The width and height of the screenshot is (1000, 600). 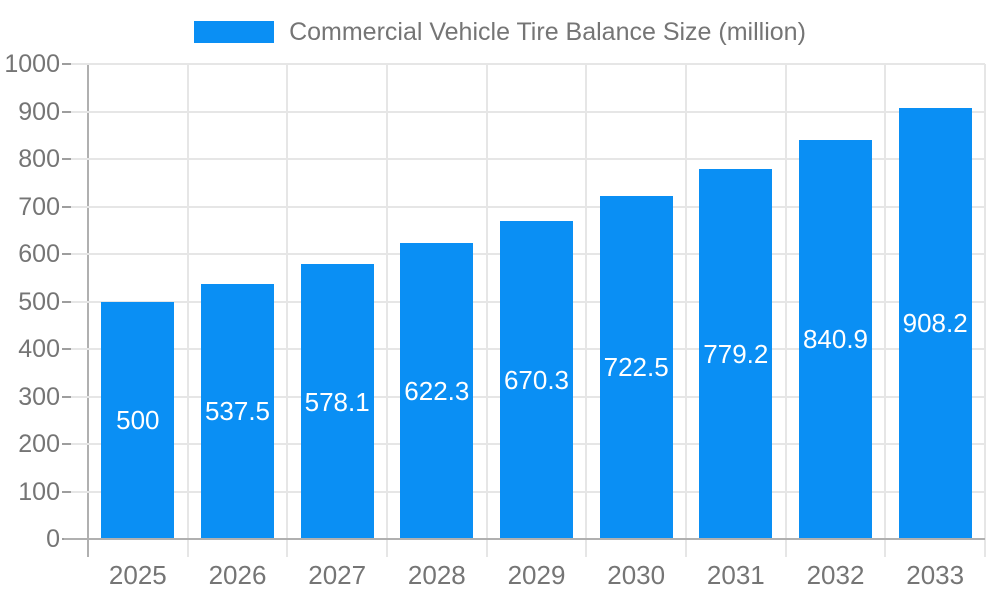 I want to click on bar: 840.9, so click(x=835, y=339).